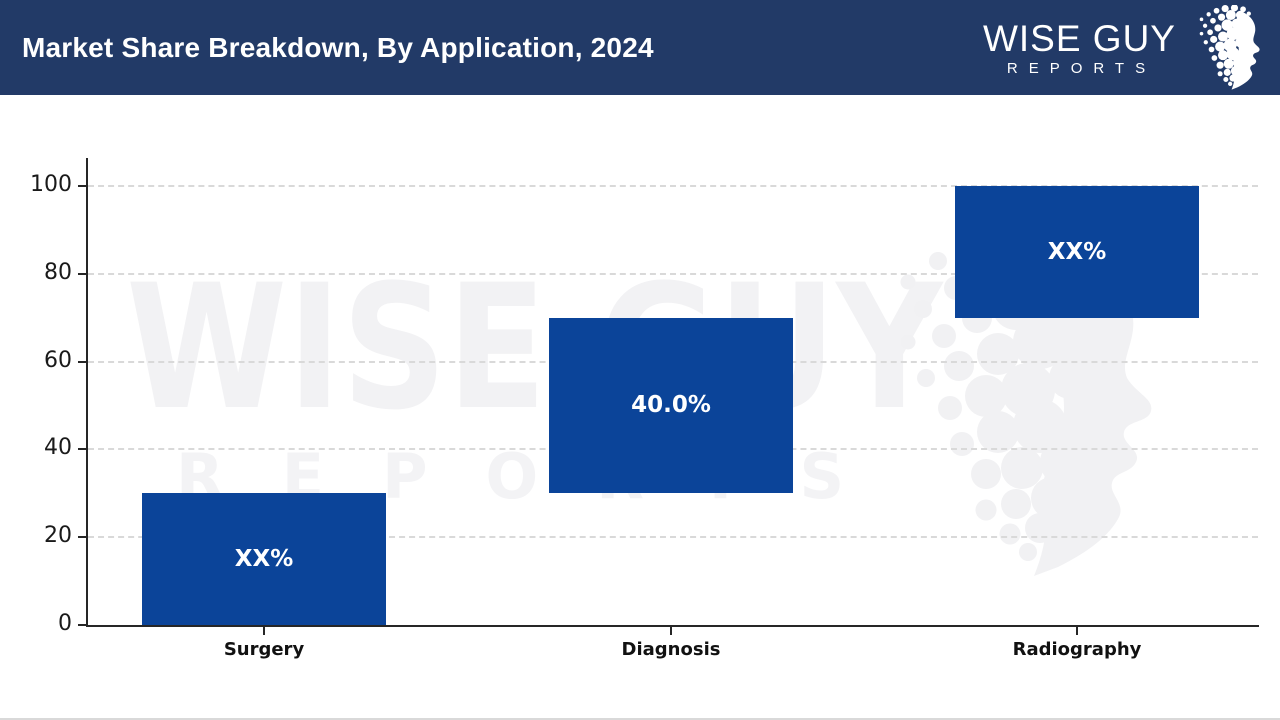  What do you see at coordinates (58, 536) in the screenshot?
I see `y-tick-label: 20` at bounding box center [58, 536].